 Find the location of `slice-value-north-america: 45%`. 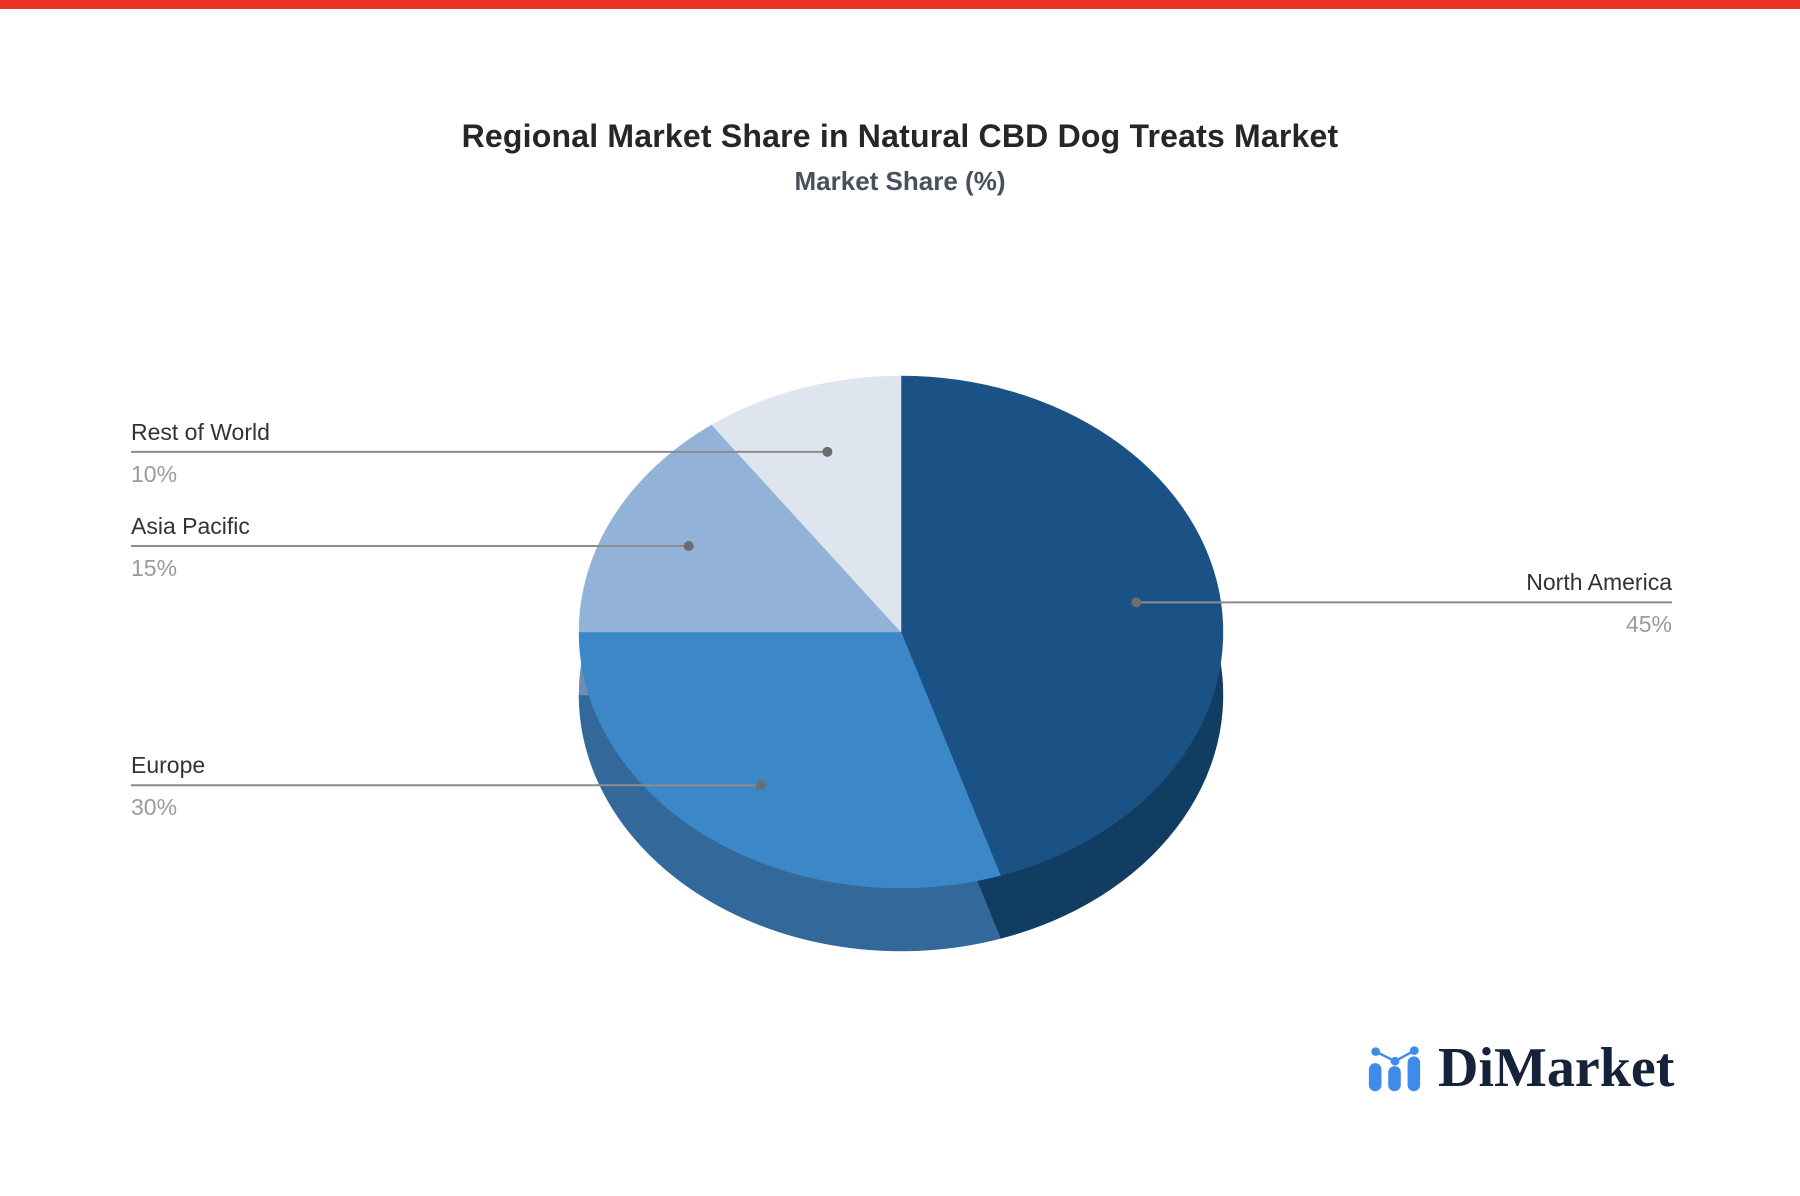

slice-value-north-america: 45% is located at coordinates (1648, 624).